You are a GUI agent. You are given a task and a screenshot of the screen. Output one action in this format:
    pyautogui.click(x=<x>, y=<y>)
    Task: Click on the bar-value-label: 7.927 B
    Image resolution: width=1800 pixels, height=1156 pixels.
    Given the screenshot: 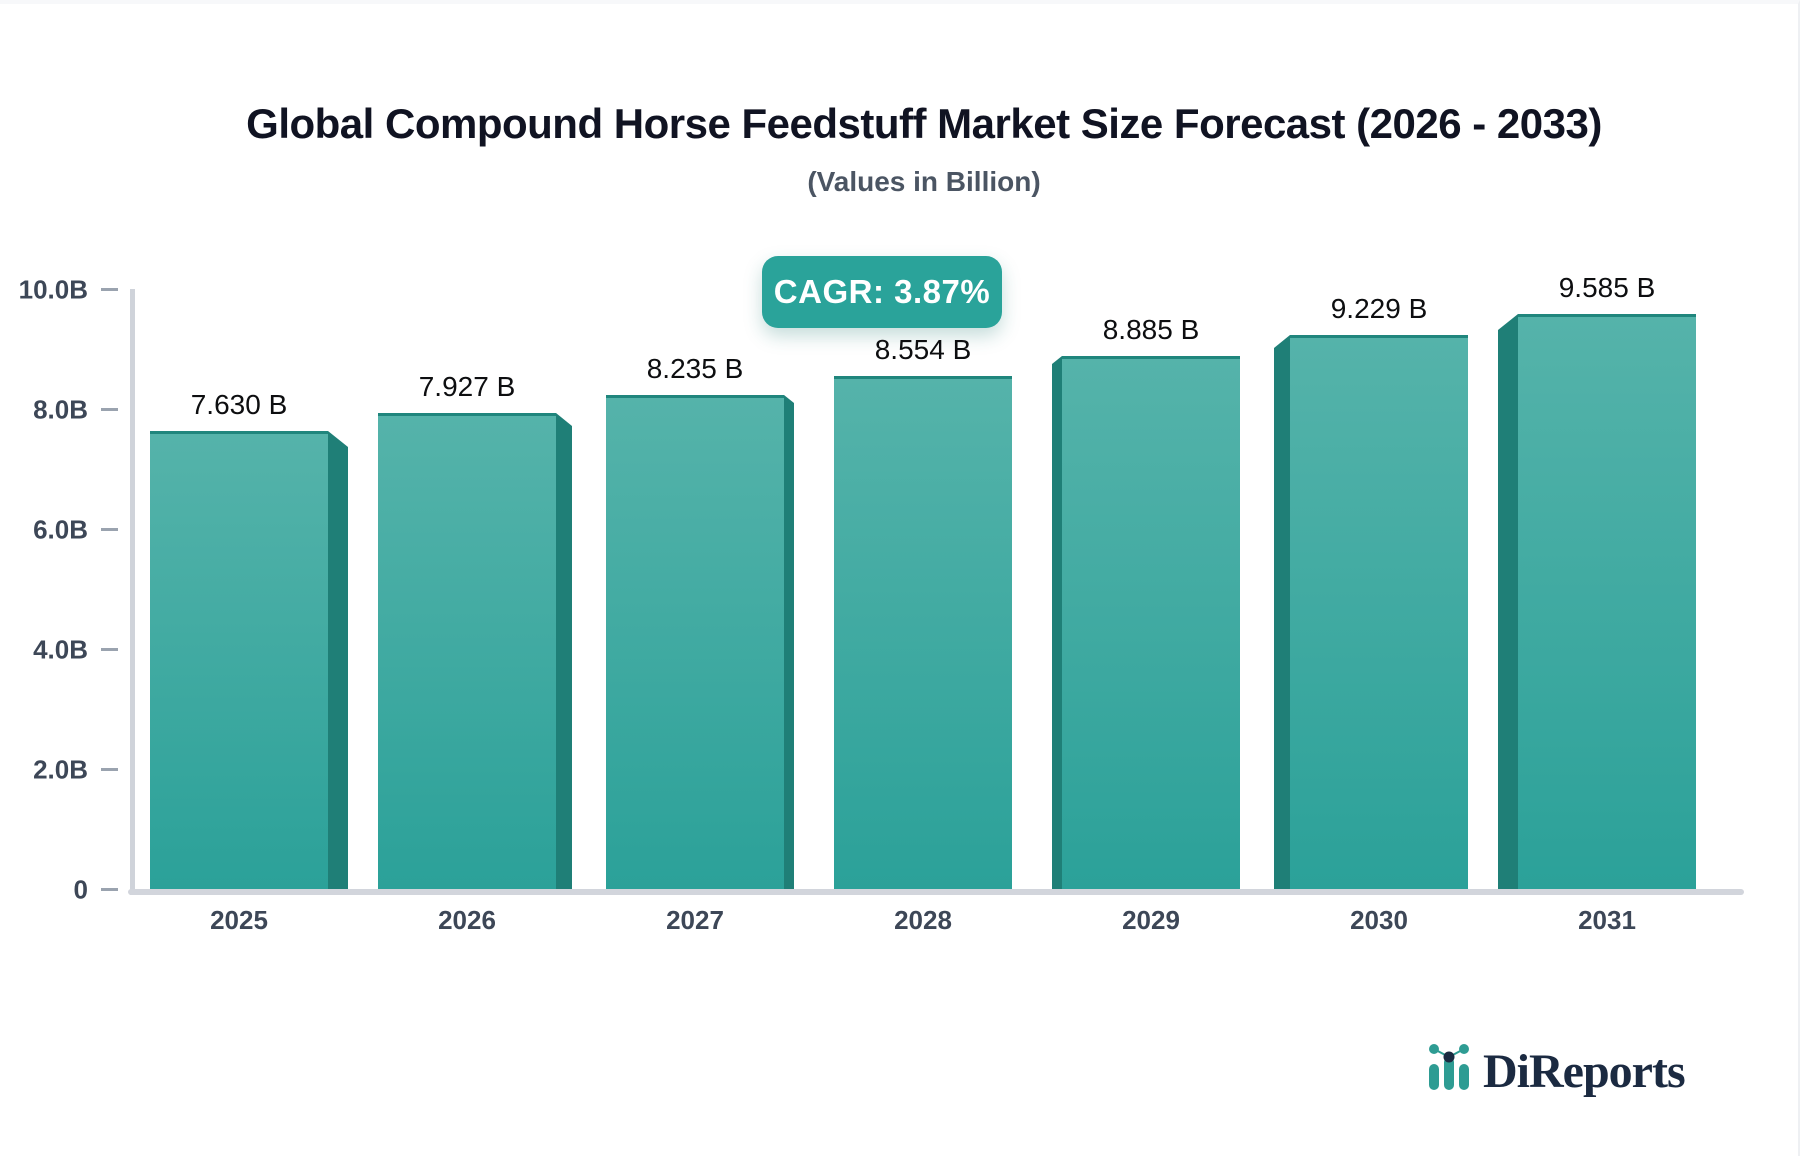 What is the action you would take?
    pyautogui.click(x=467, y=386)
    